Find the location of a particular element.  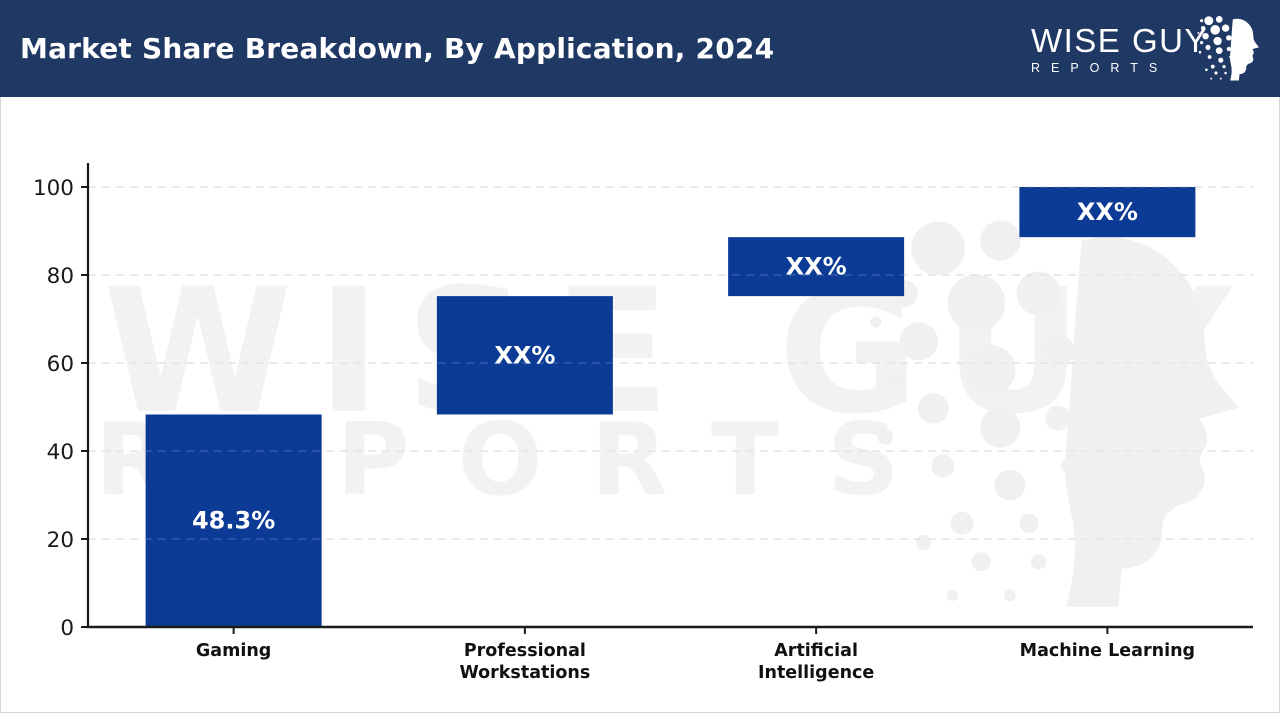

logo: WISE GUY REPORTS is located at coordinates (1145, 49).